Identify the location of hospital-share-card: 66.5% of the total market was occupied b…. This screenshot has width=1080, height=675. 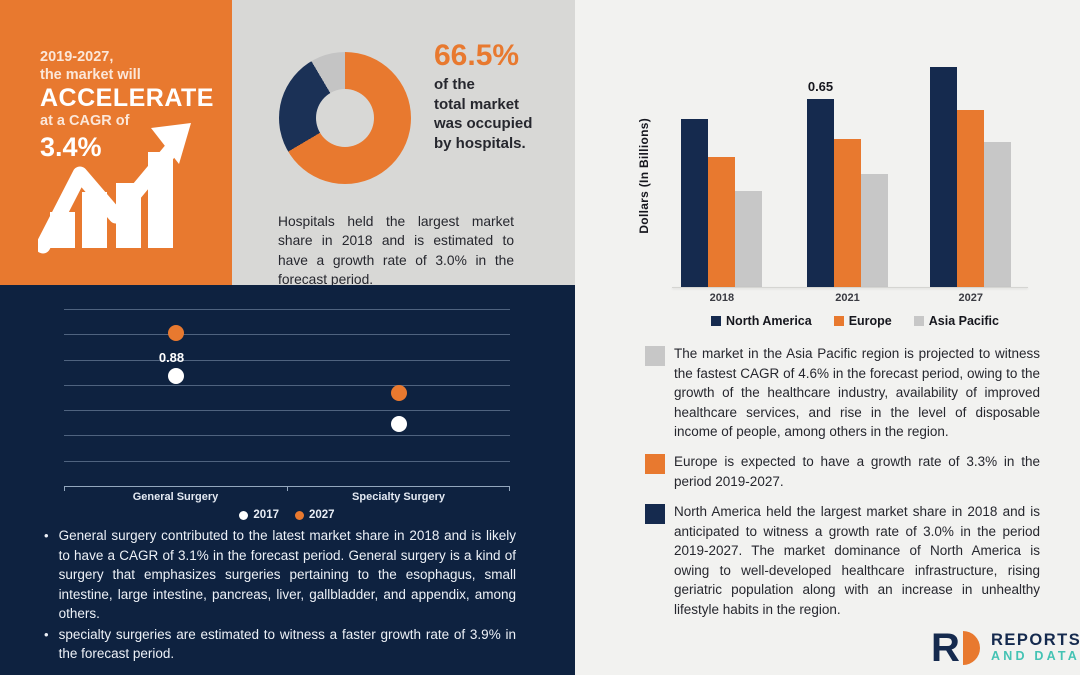
(403, 143).